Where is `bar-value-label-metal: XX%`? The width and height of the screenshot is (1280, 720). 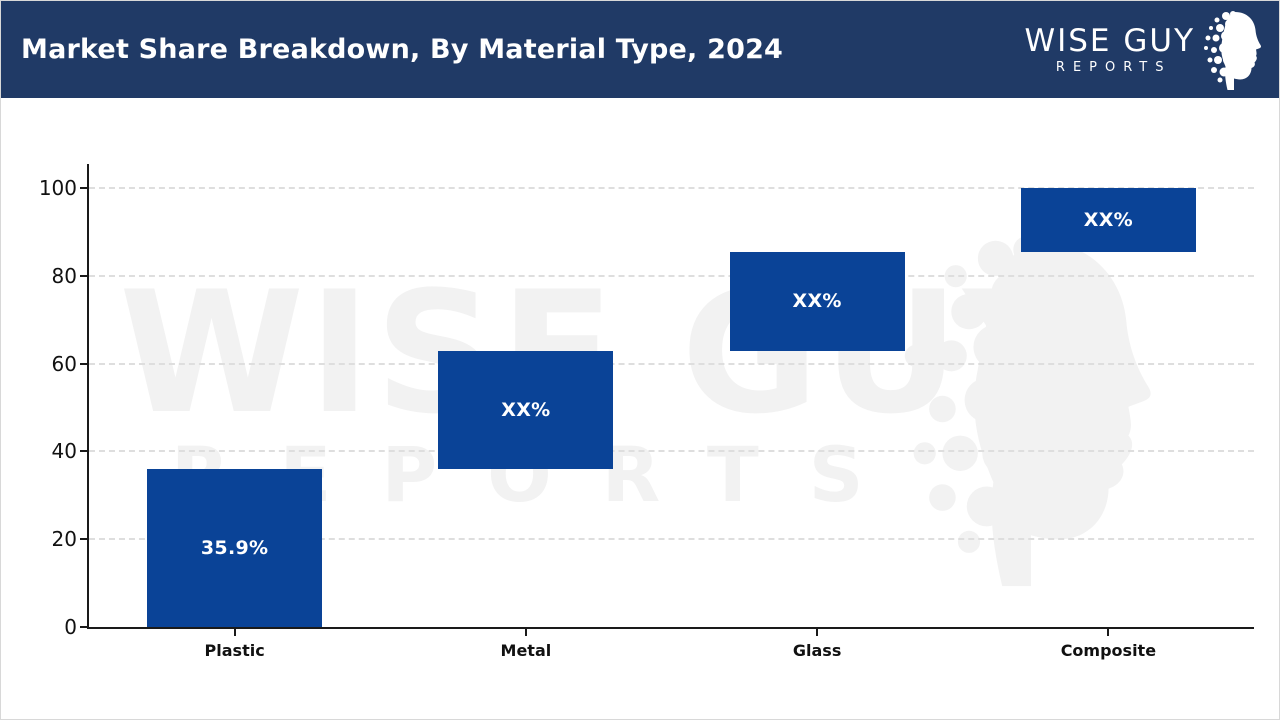 bar-value-label-metal: XX% is located at coordinates (526, 410).